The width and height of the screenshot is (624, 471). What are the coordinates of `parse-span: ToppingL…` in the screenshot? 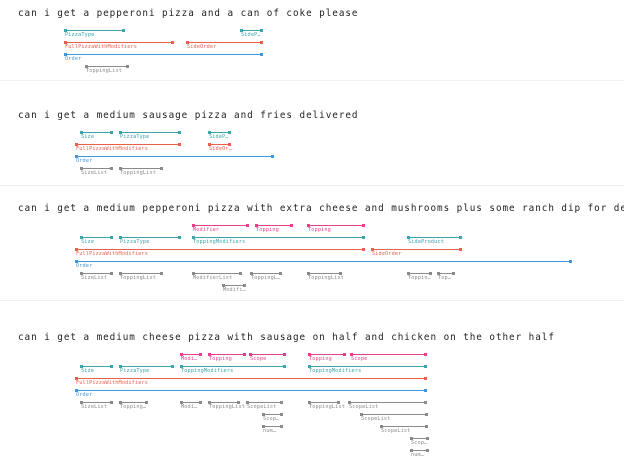 It's located at (266, 276).